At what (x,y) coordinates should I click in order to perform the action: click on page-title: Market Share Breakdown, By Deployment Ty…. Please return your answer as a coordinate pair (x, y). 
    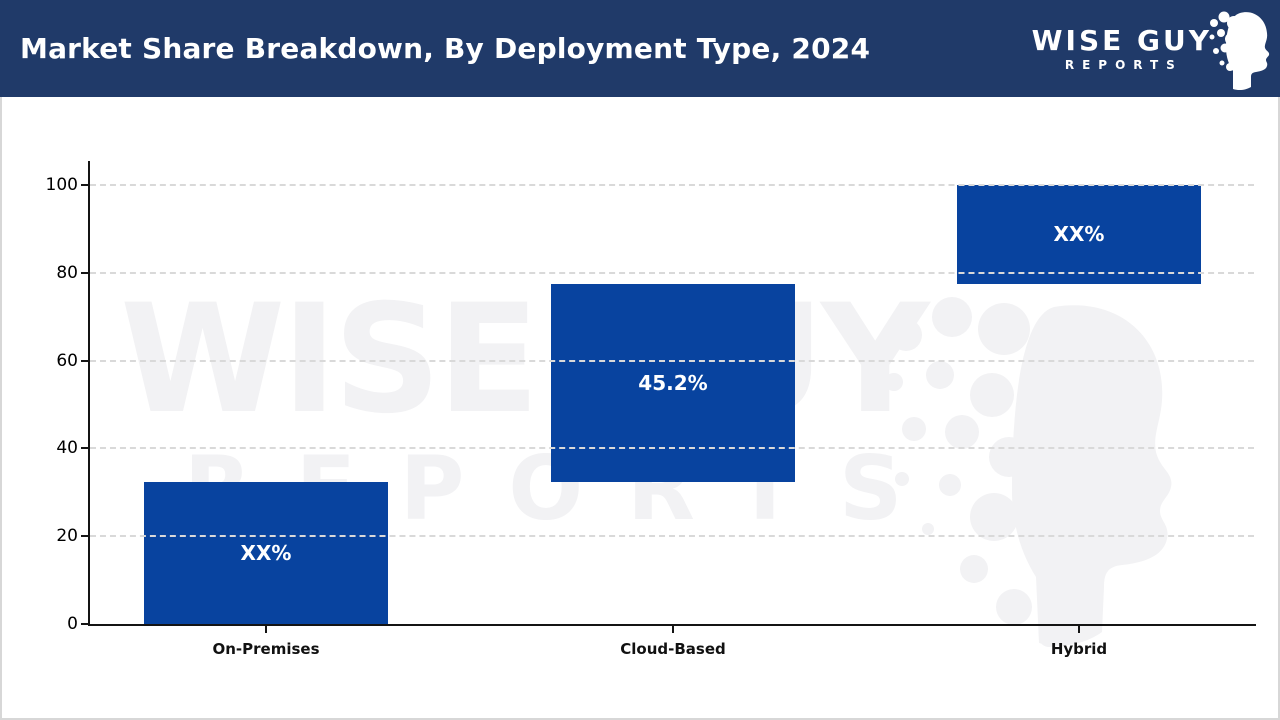
    Looking at the image, I should click on (445, 48).